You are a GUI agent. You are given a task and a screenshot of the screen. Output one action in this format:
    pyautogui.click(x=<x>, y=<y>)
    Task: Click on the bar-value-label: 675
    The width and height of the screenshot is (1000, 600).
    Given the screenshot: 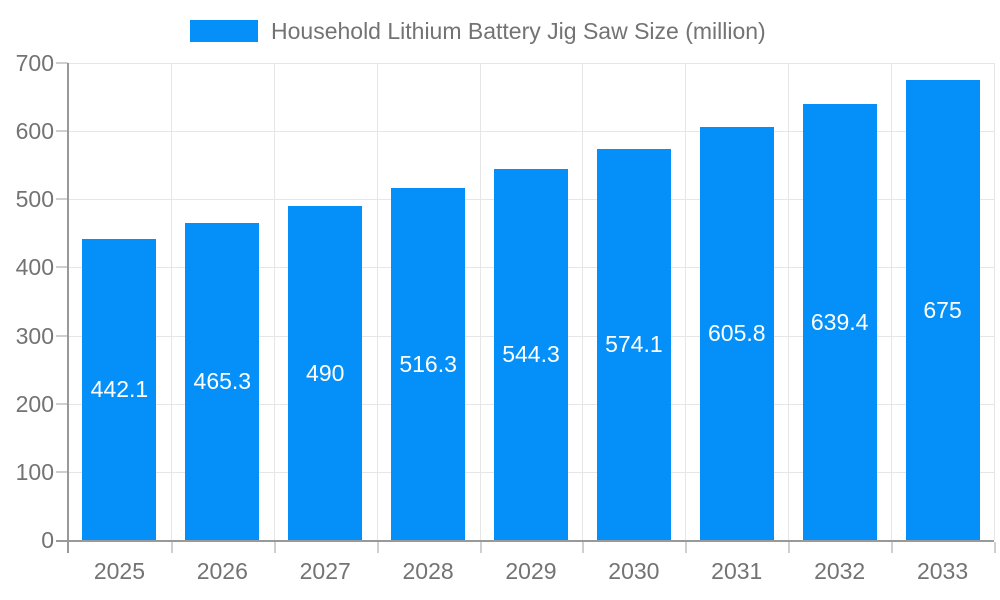 What is the action you would take?
    pyautogui.click(x=942, y=309)
    